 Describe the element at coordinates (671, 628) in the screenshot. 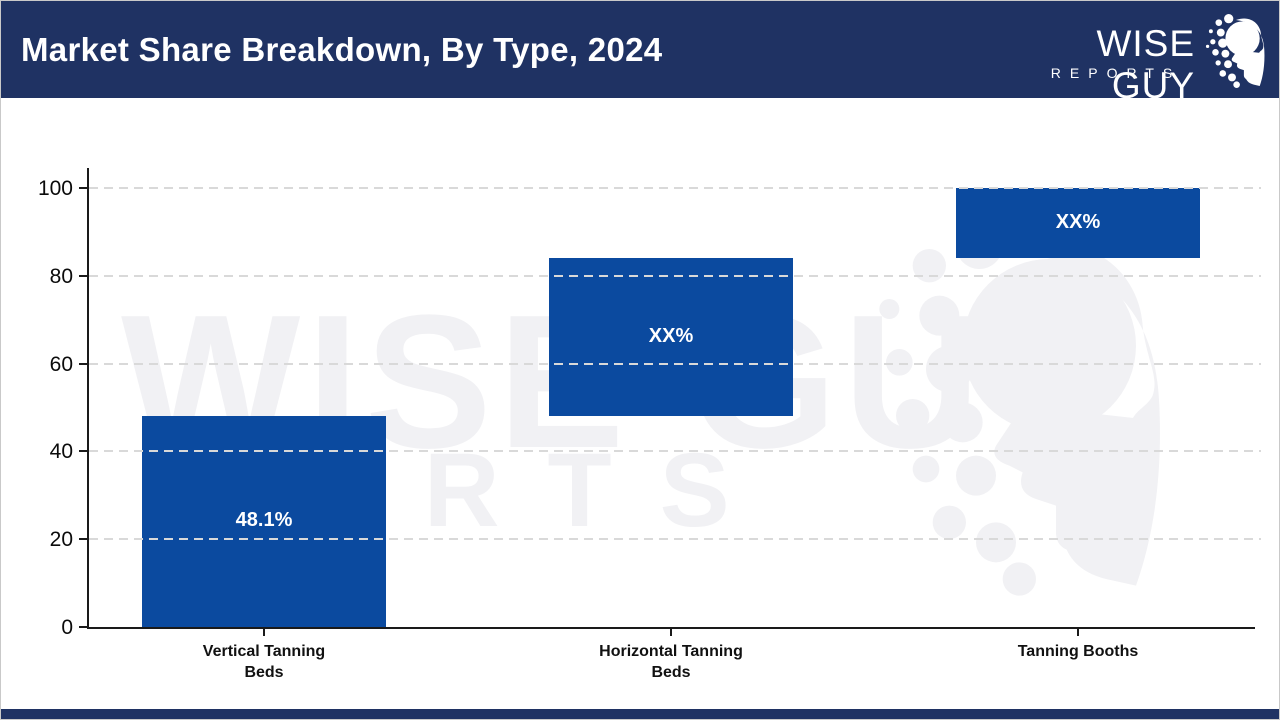

I see `x-axis-line` at that location.